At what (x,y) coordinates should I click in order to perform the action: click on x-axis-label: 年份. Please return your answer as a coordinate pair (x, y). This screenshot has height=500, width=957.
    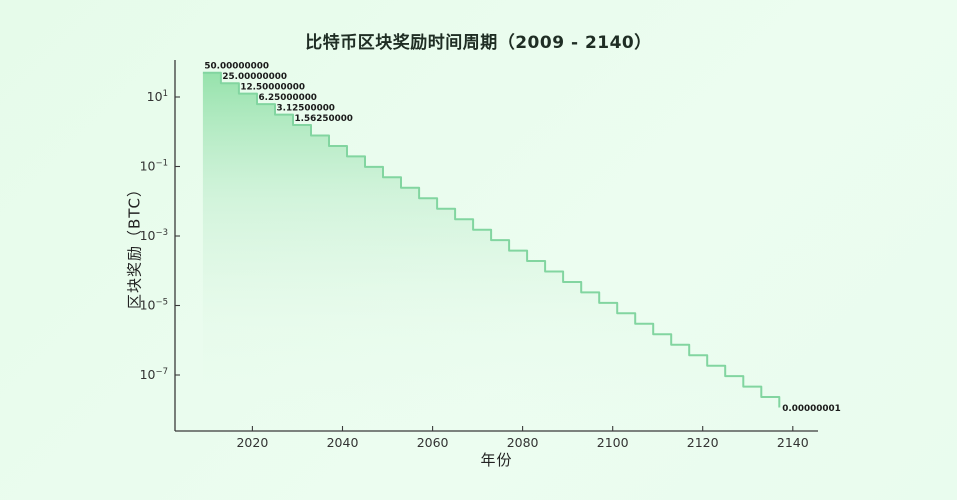
    Looking at the image, I should click on (496, 460).